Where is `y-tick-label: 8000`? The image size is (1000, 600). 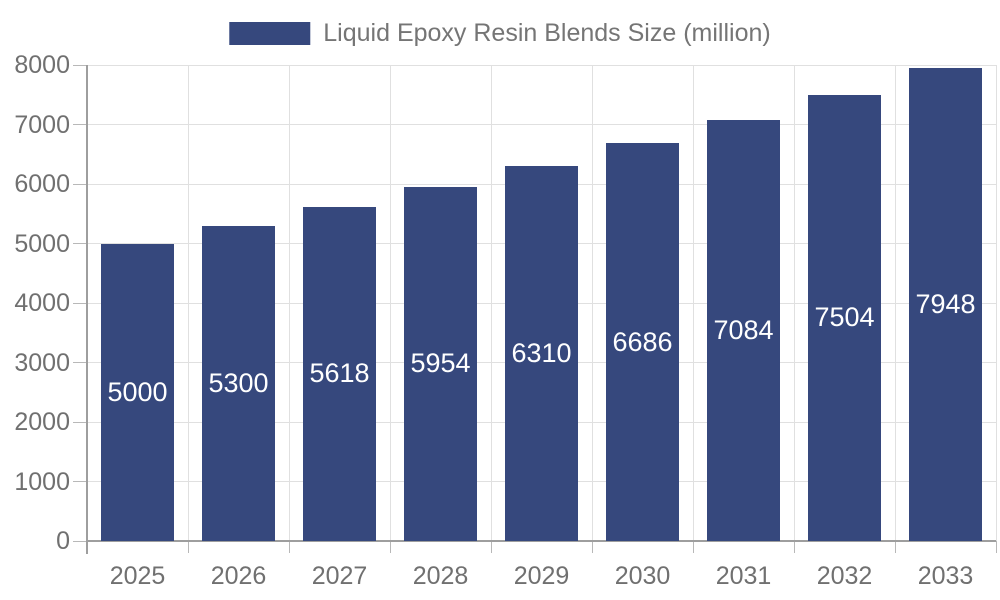
y-tick-label: 8000 is located at coordinates (42, 65).